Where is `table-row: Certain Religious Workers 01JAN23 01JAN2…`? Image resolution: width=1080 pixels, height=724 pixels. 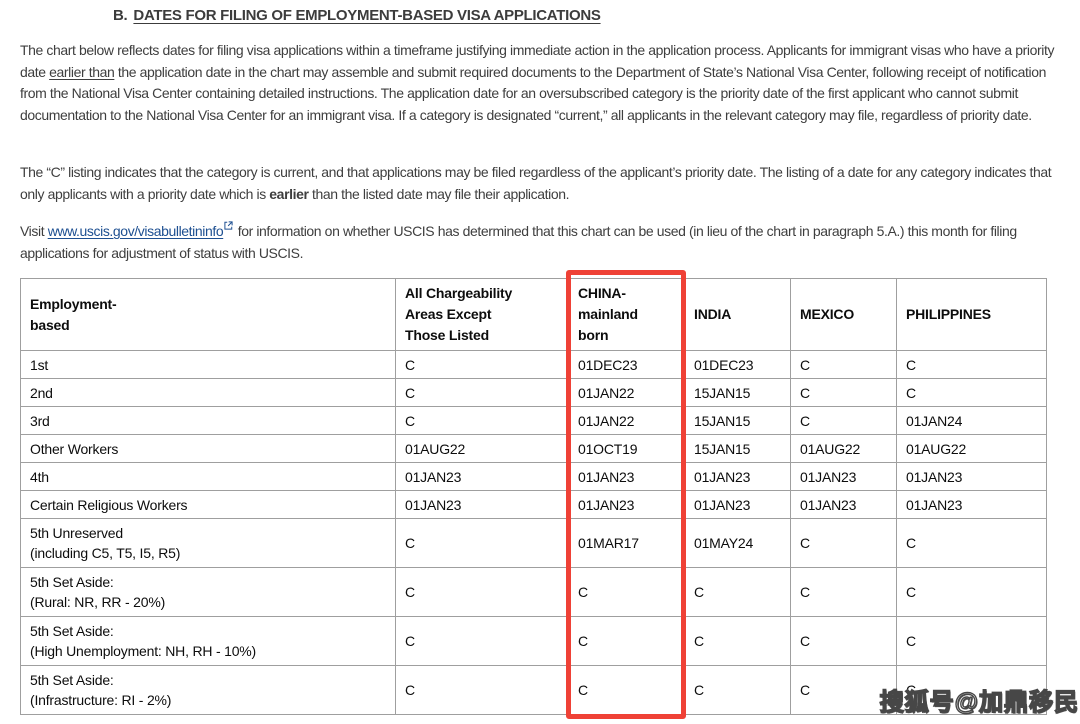
table-row: Certain Religious Workers 01JAN23 01JAN2… is located at coordinates (533, 504).